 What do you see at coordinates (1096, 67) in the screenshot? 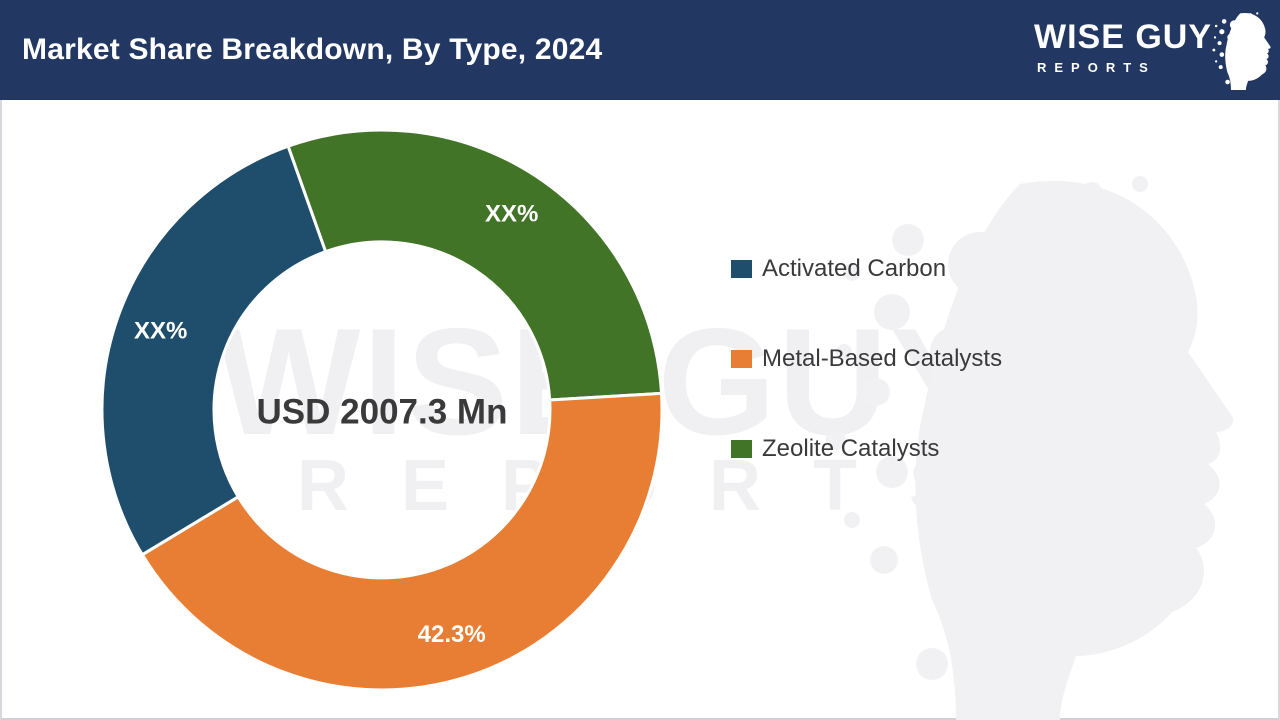
I see `brand-subtitle: REPORTS` at bounding box center [1096, 67].